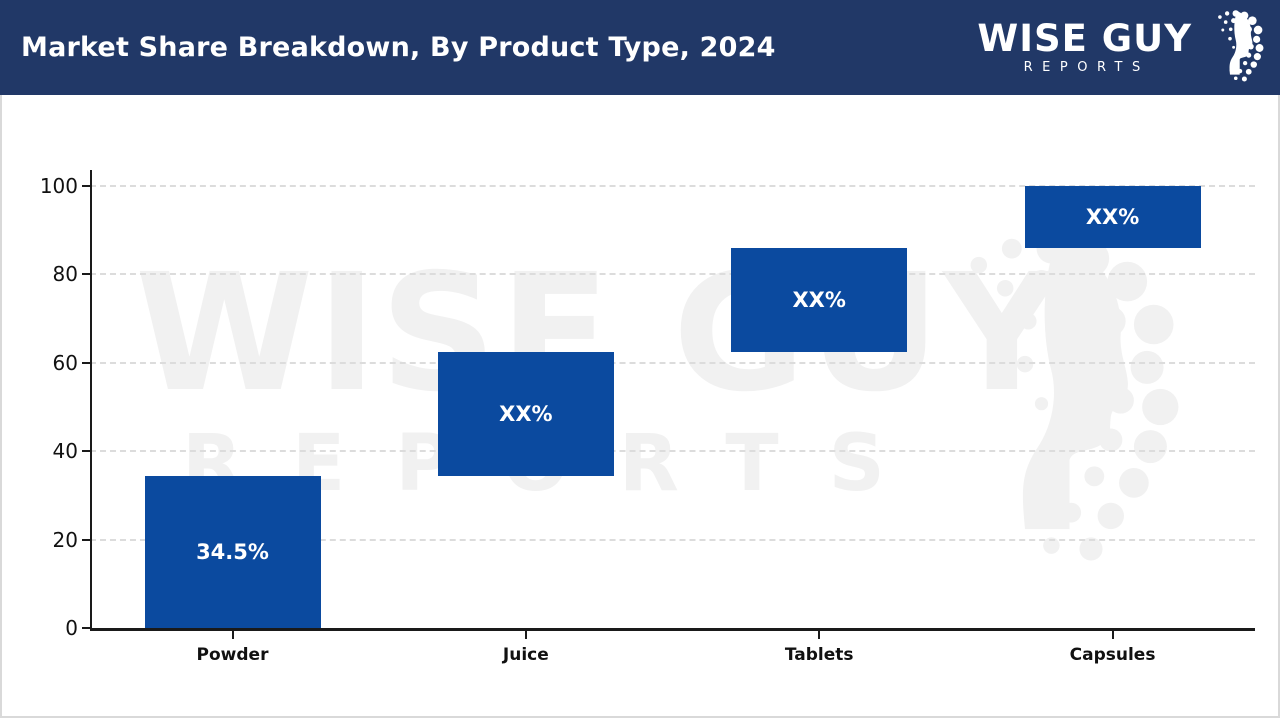  I want to click on x-axis-tick-juice, so click(525, 635).